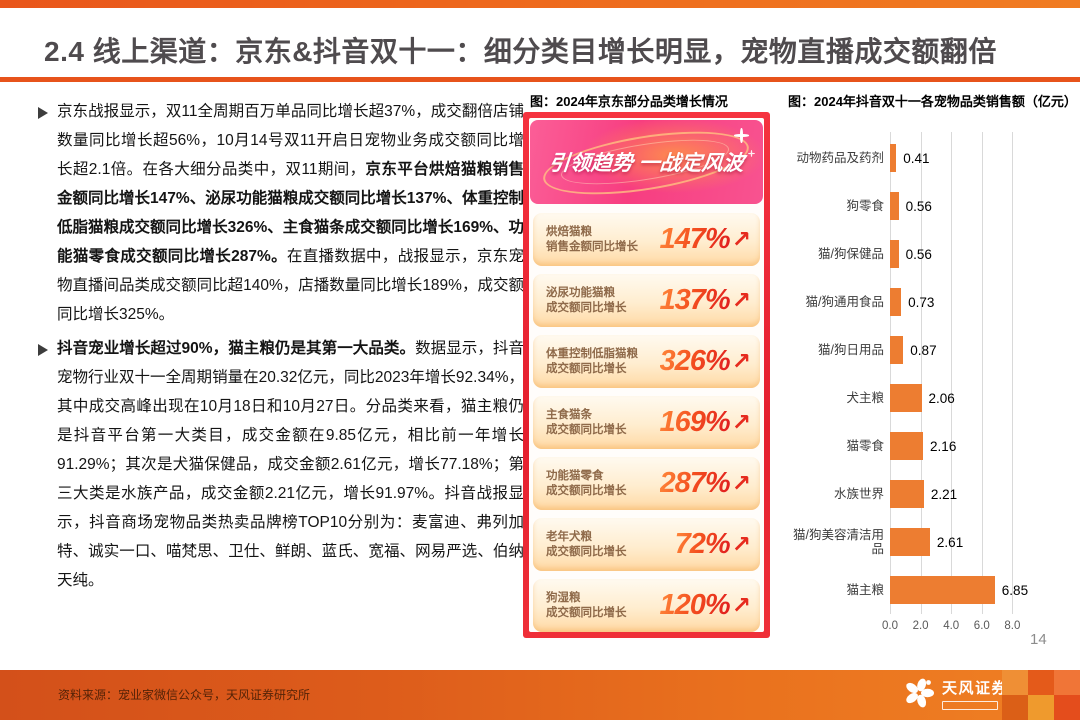 The width and height of the screenshot is (1080, 720). I want to click on company-logo: 天风证券, so click(954, 693).